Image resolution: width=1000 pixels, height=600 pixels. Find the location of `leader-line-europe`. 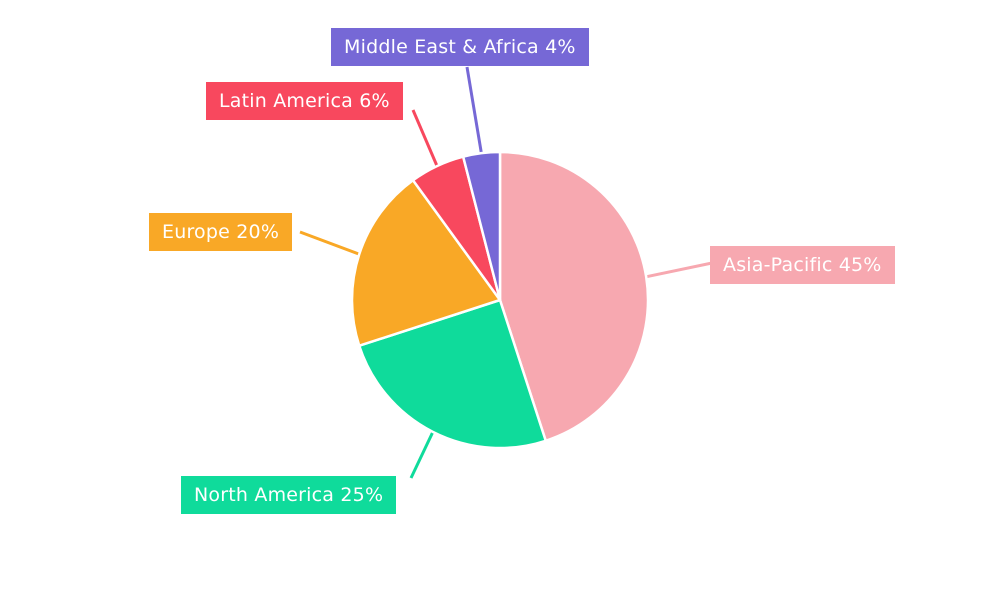

leader-line-europe is located at coordinates (330, 243).